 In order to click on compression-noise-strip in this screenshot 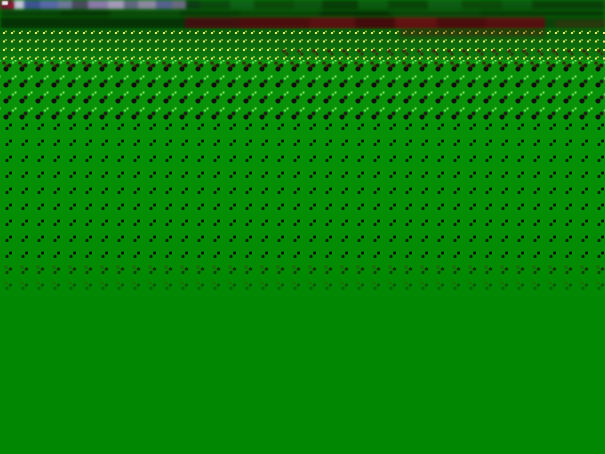, I will do `click(302, 5)`.